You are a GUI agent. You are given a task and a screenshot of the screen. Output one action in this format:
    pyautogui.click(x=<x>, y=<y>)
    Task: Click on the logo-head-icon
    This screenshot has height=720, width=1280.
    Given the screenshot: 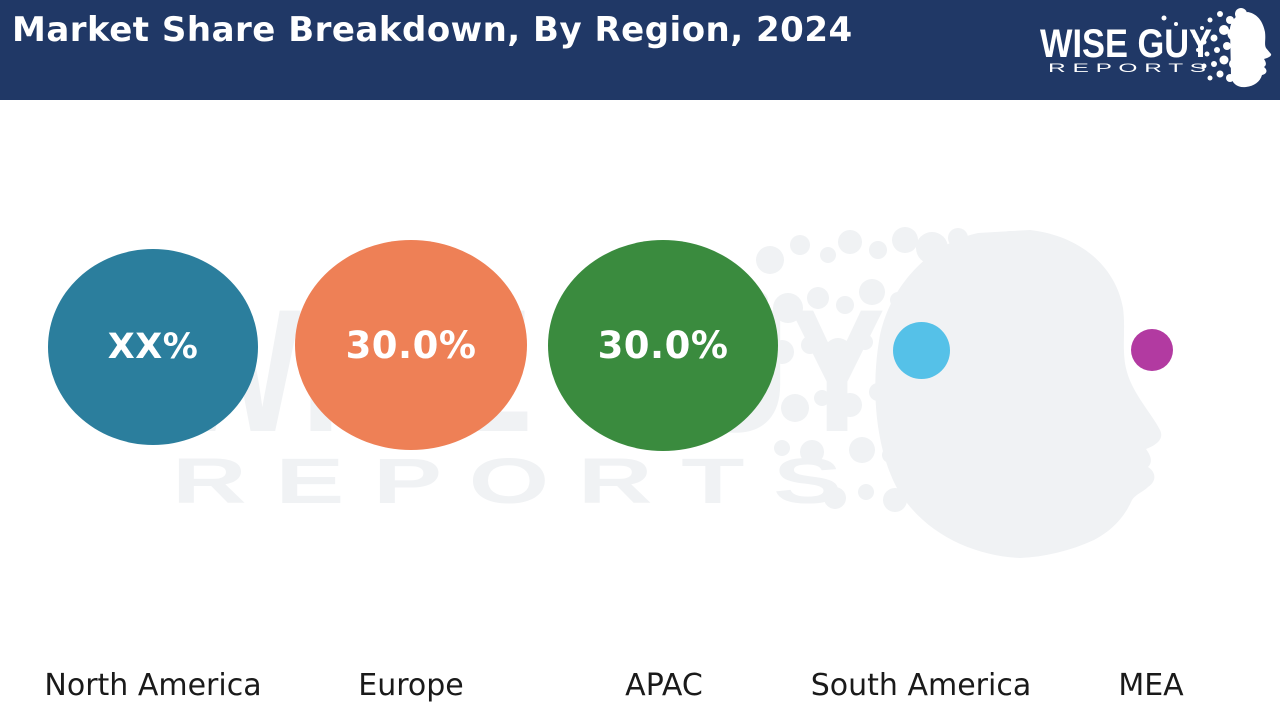 What is the action you would take?
    pyautogui.click(x=1216, y=48)
    